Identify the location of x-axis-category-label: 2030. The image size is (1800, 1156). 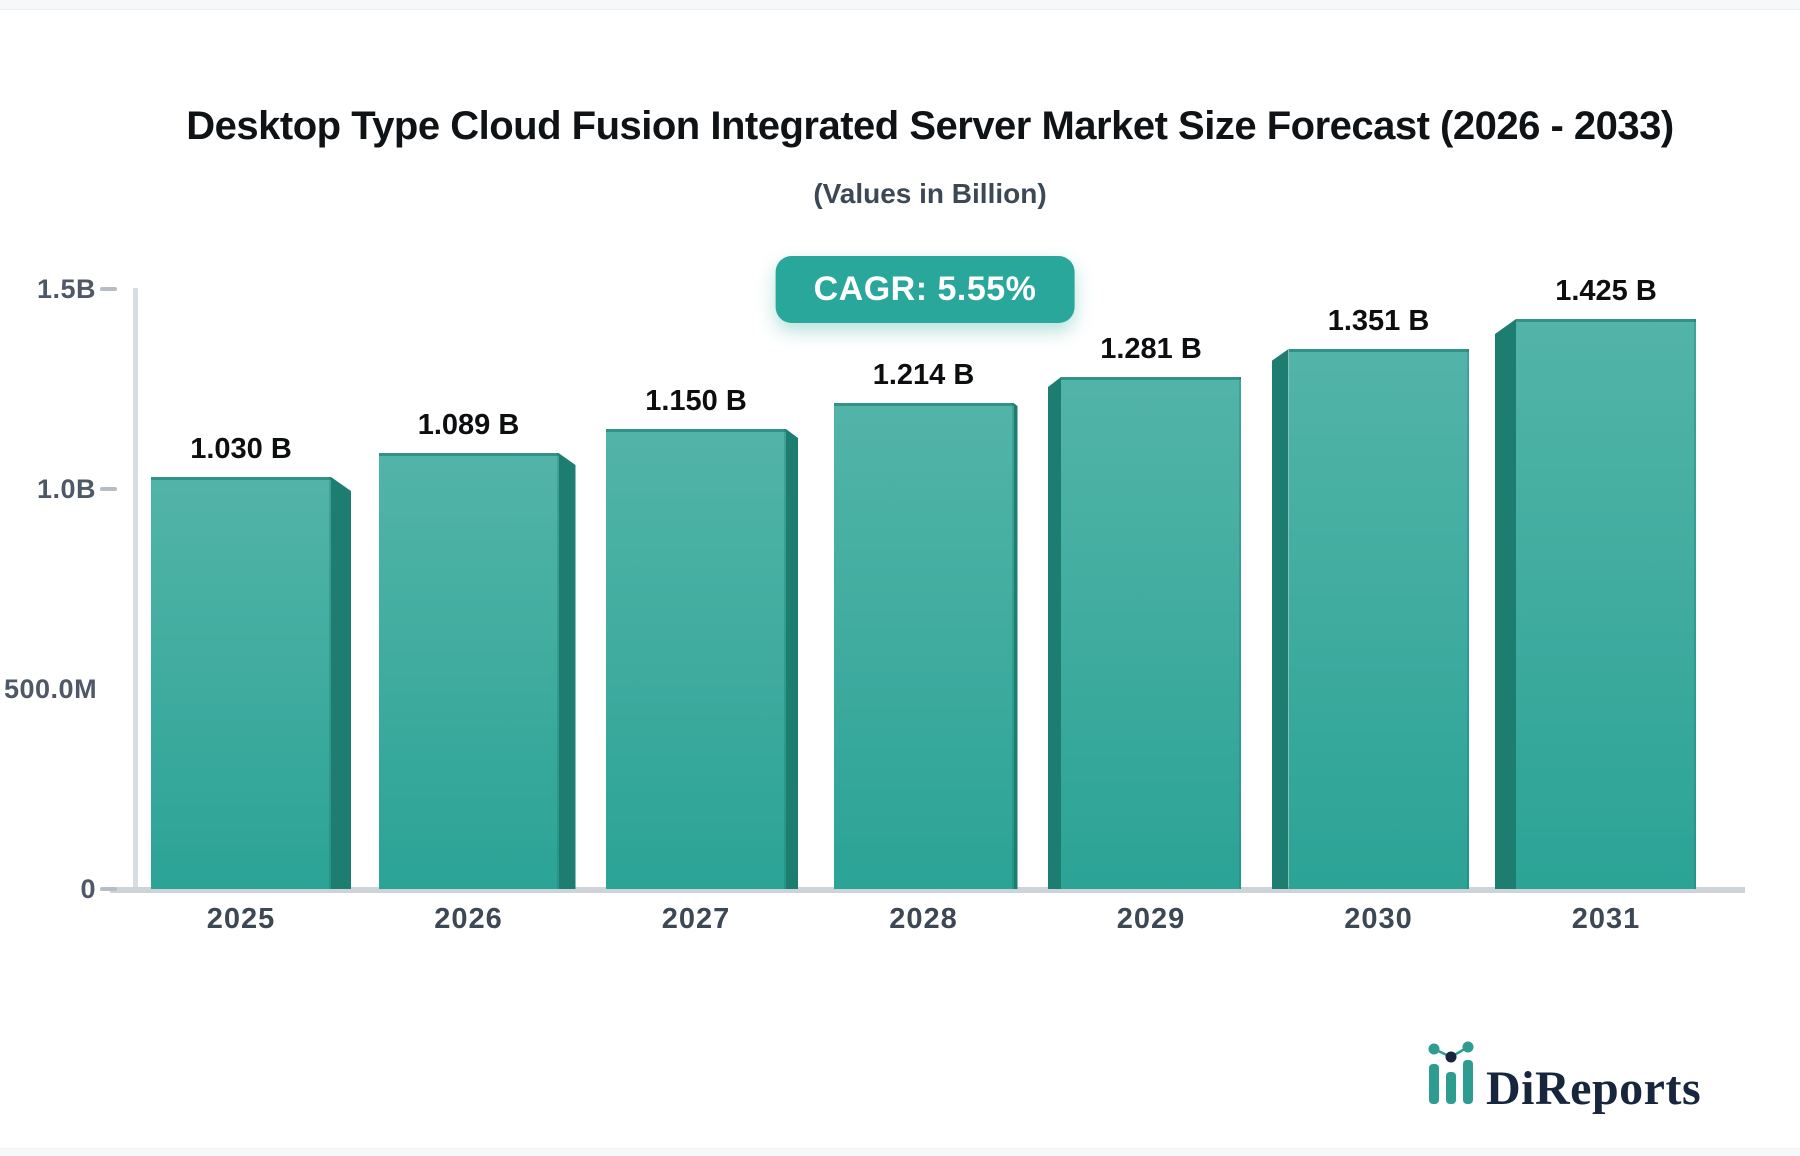
(1378, 919).